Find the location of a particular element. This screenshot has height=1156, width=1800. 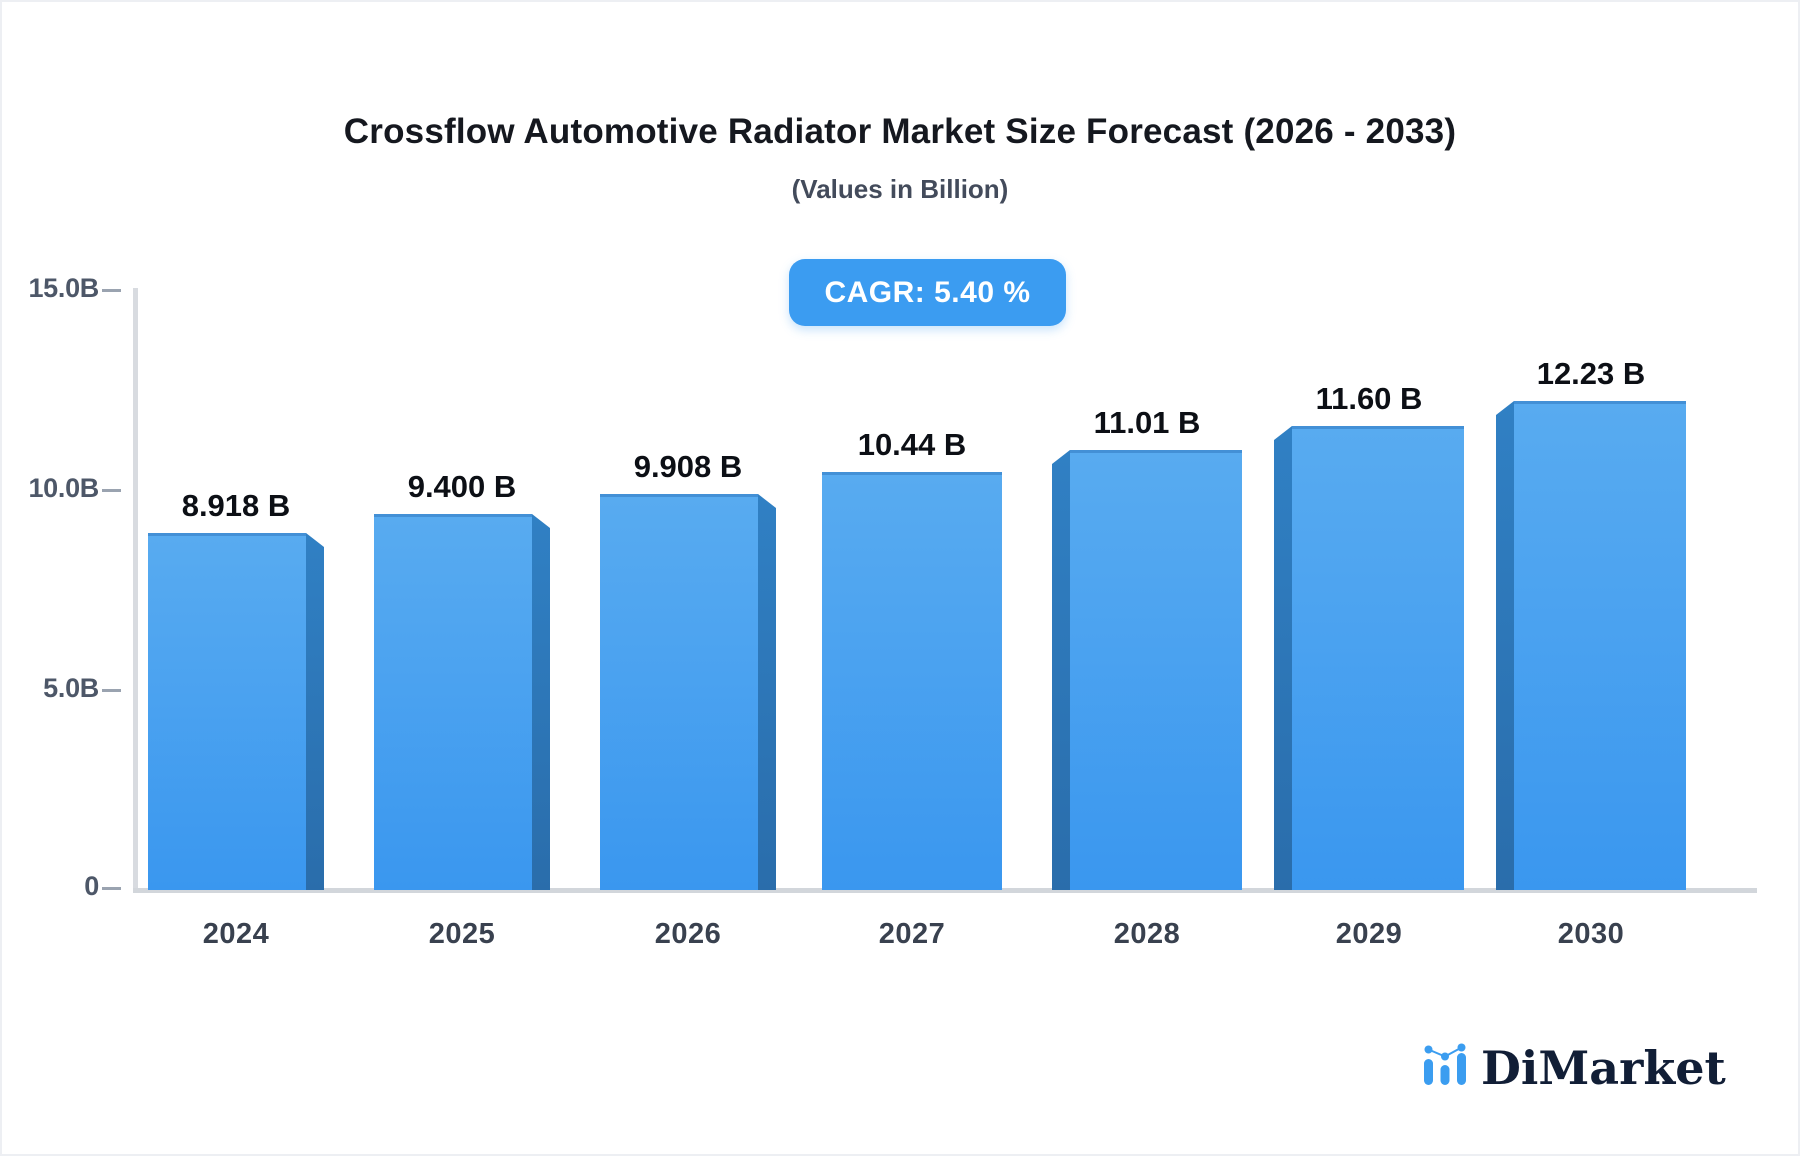

bar-value-label: 9.400 B is located at coordinates (462, 486).